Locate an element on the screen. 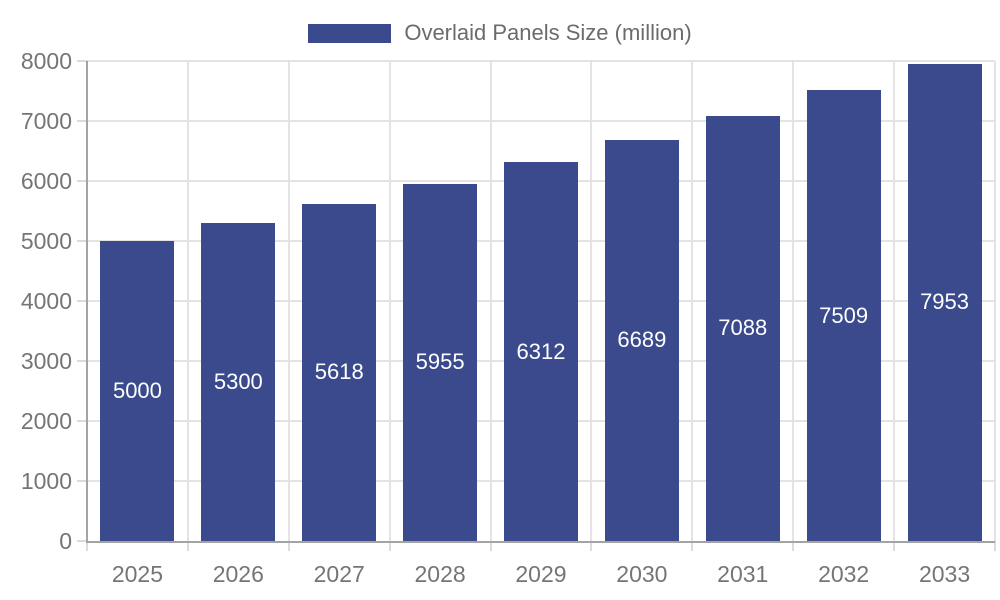  bar: 5618 is located at coordinates (339, 372).